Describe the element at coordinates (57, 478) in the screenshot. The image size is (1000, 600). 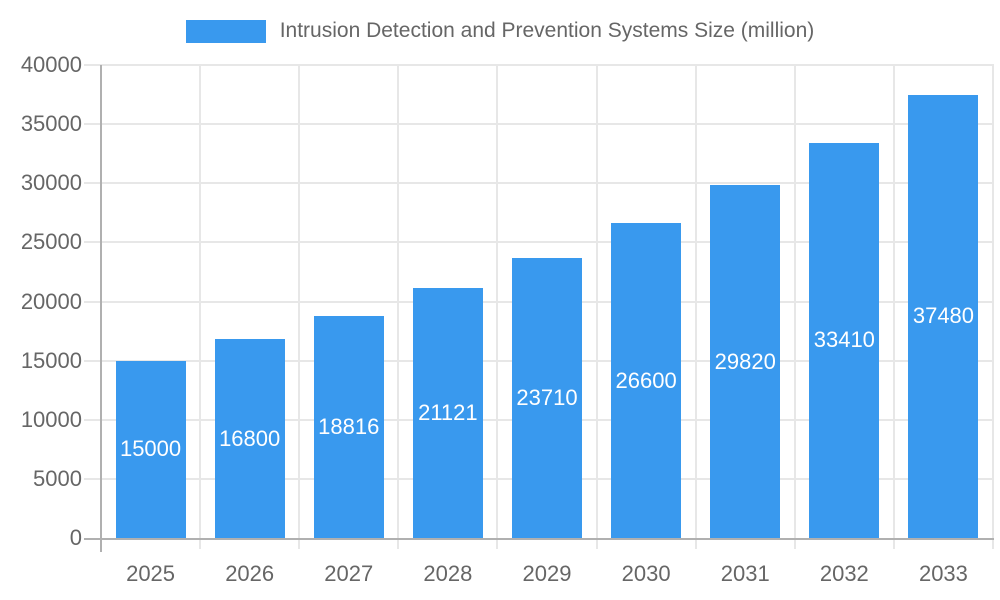
I see `y-axis-label: 5000` at that location.